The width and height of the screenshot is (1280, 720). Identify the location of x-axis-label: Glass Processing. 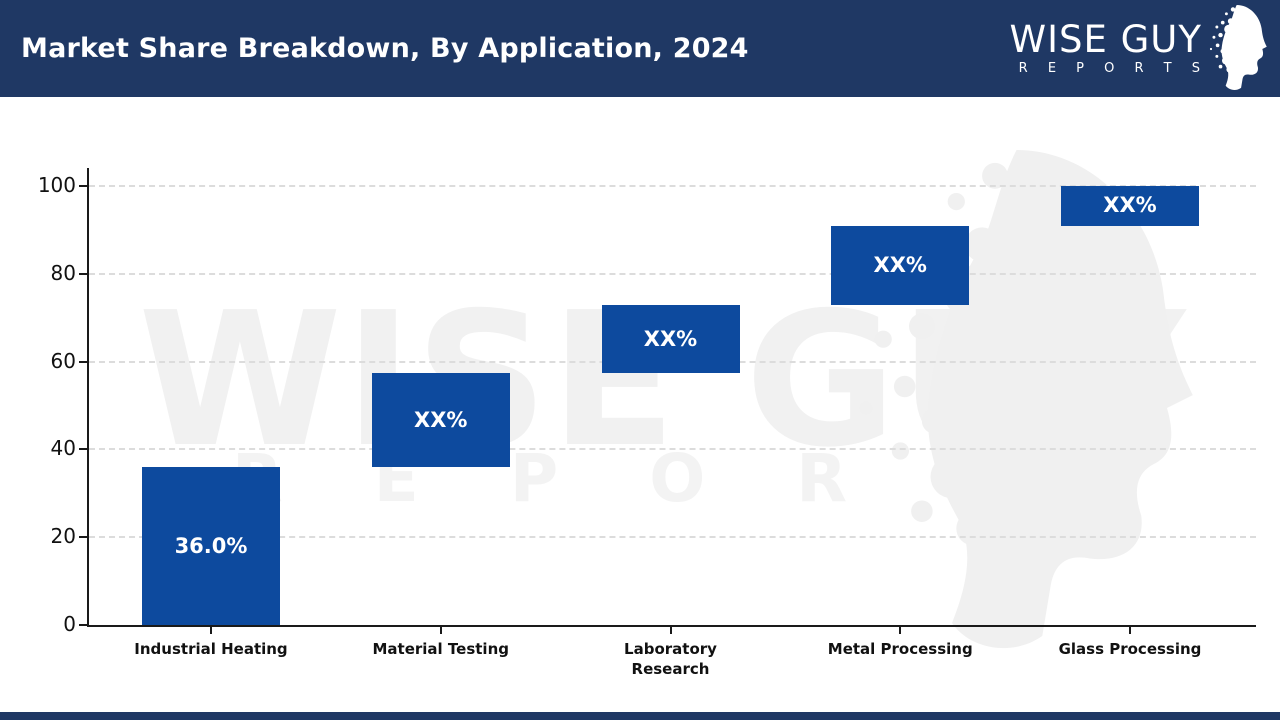
(1130, 649).